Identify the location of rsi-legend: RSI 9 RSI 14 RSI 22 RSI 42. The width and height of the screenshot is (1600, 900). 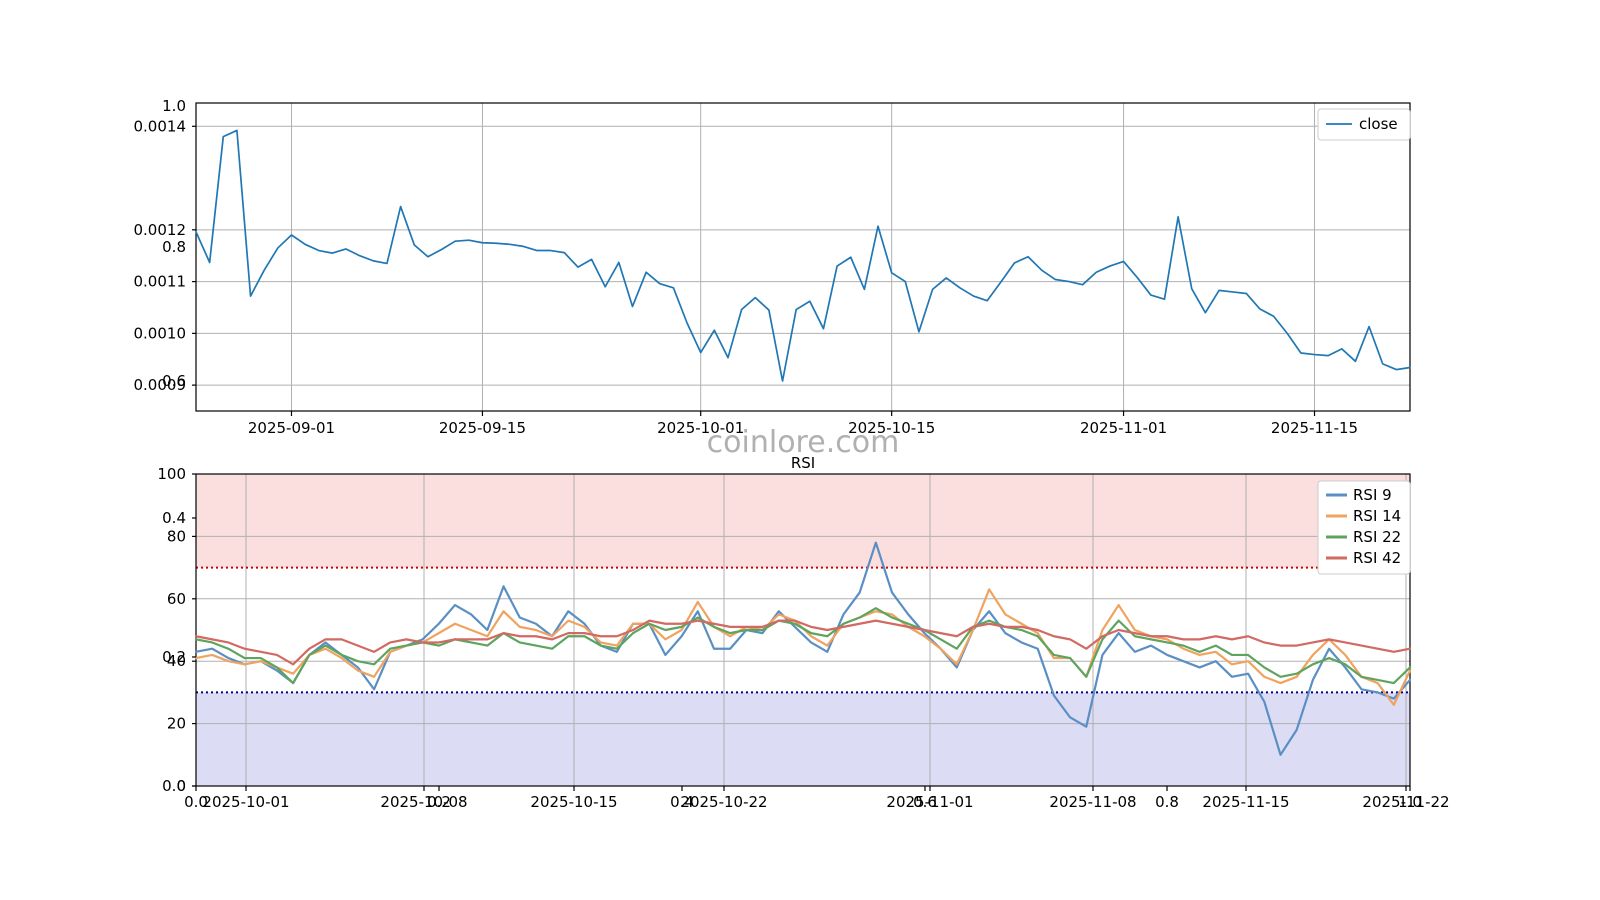
(1364, 527).